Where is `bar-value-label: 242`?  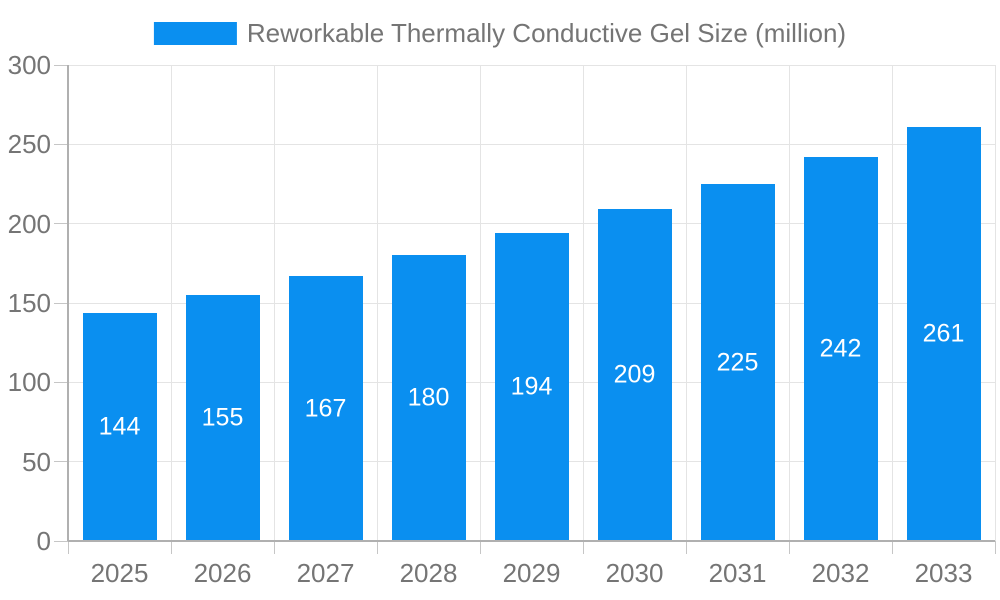 bar-value-label: 242 is located at coordinates (840, 348).